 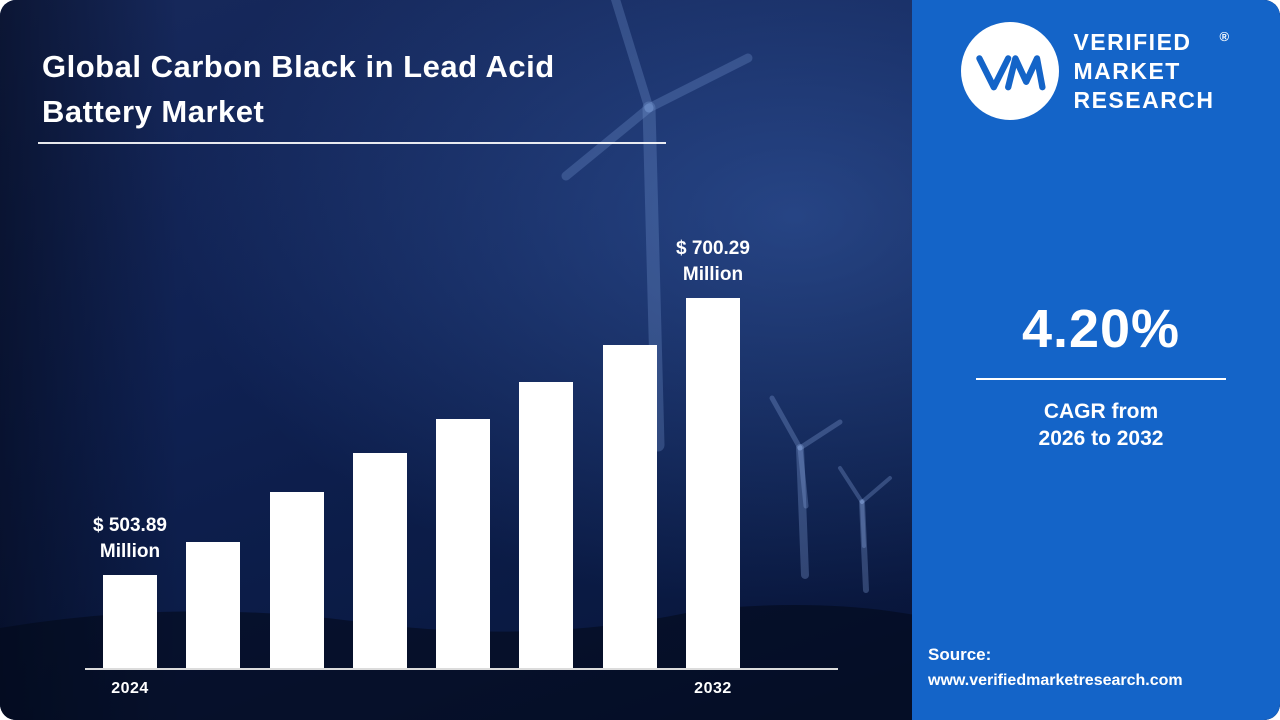 I want to click on cagr-divider, so click(x=1101, y=379).